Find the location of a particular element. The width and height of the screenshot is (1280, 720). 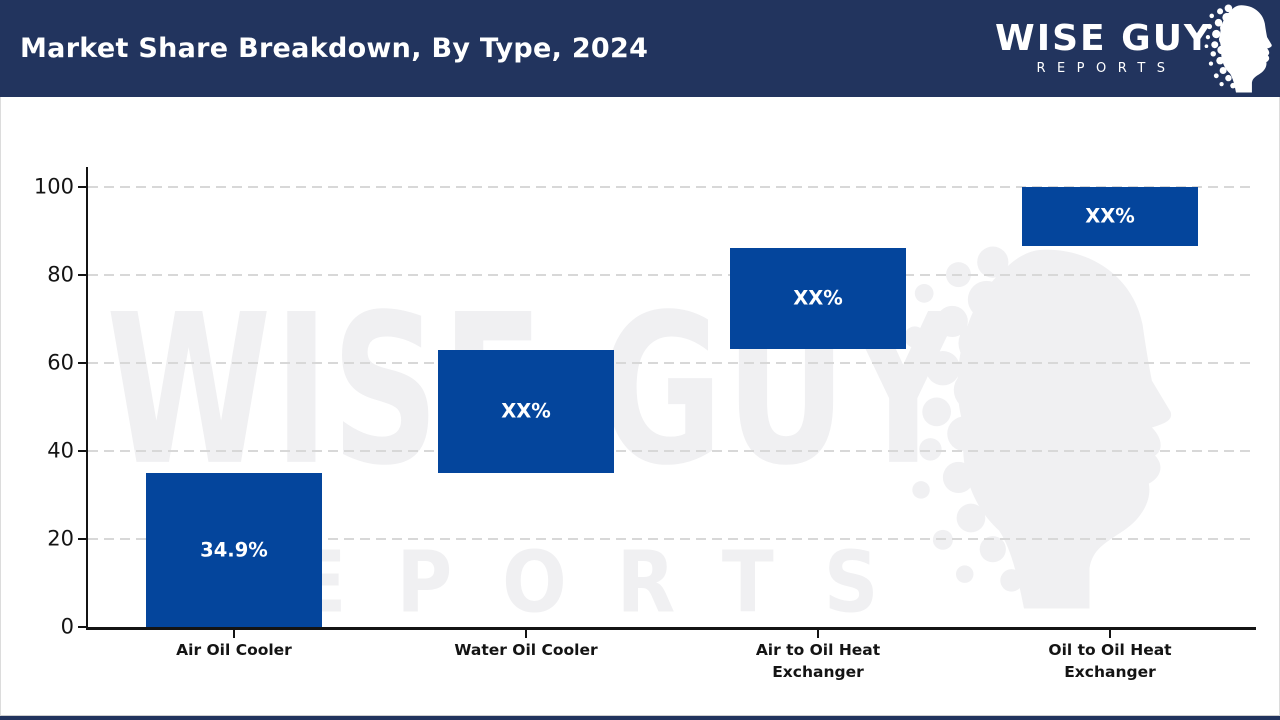

y-axis is located at coordinates (87, 398).